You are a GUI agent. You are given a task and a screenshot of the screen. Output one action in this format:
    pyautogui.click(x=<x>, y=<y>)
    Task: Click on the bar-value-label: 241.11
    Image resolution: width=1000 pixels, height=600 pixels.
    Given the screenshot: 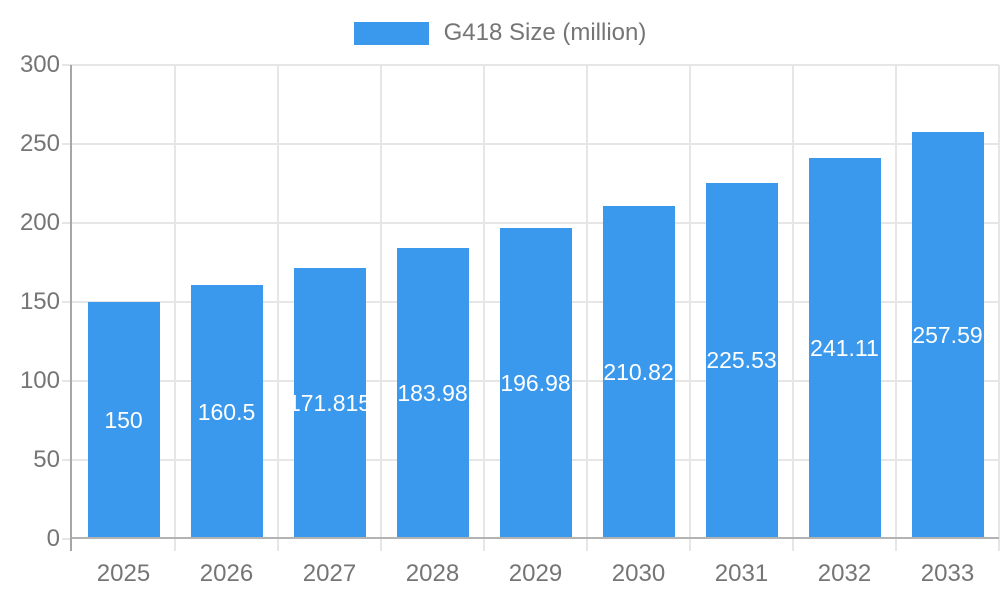 What is the action you would take?
    pyautogui.click(x=844, y=348)
    